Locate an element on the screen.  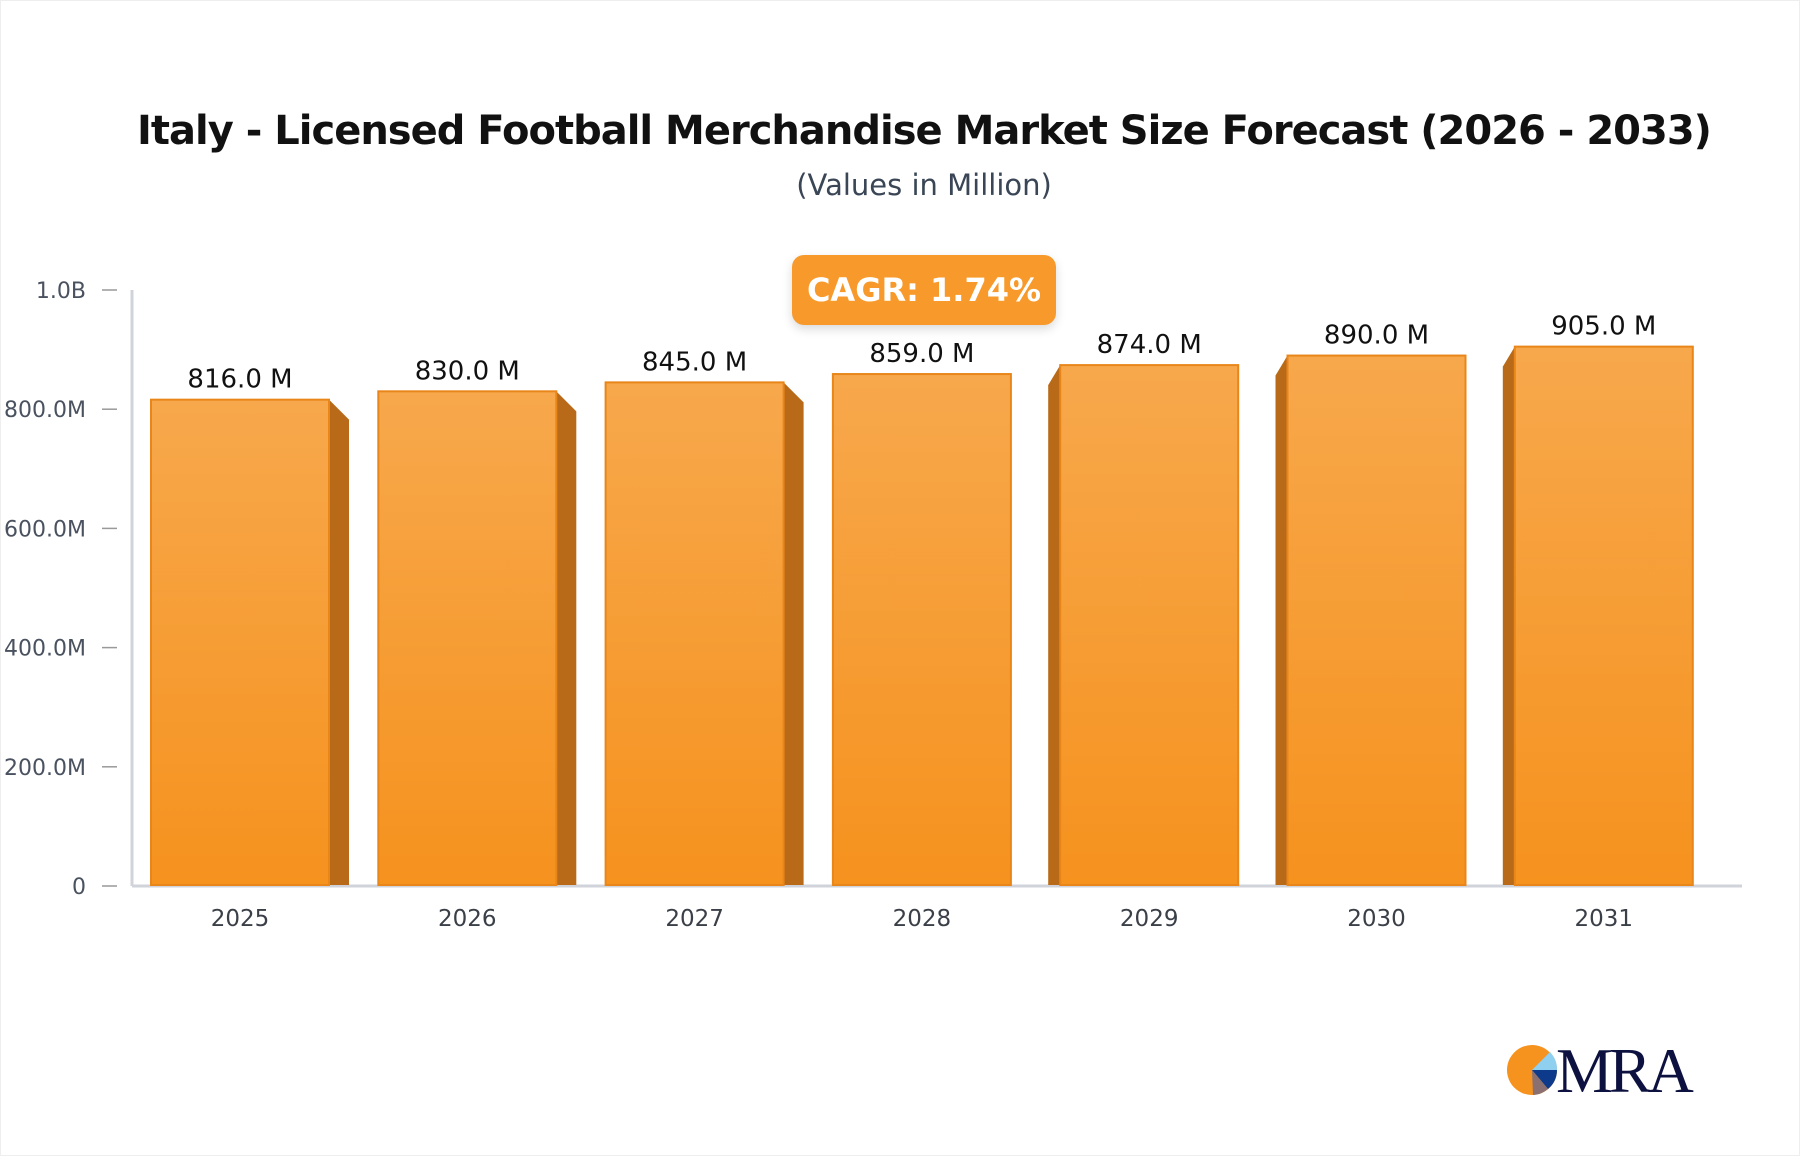
bar-2026: 830.0 M is located at coordinates (477, 621).